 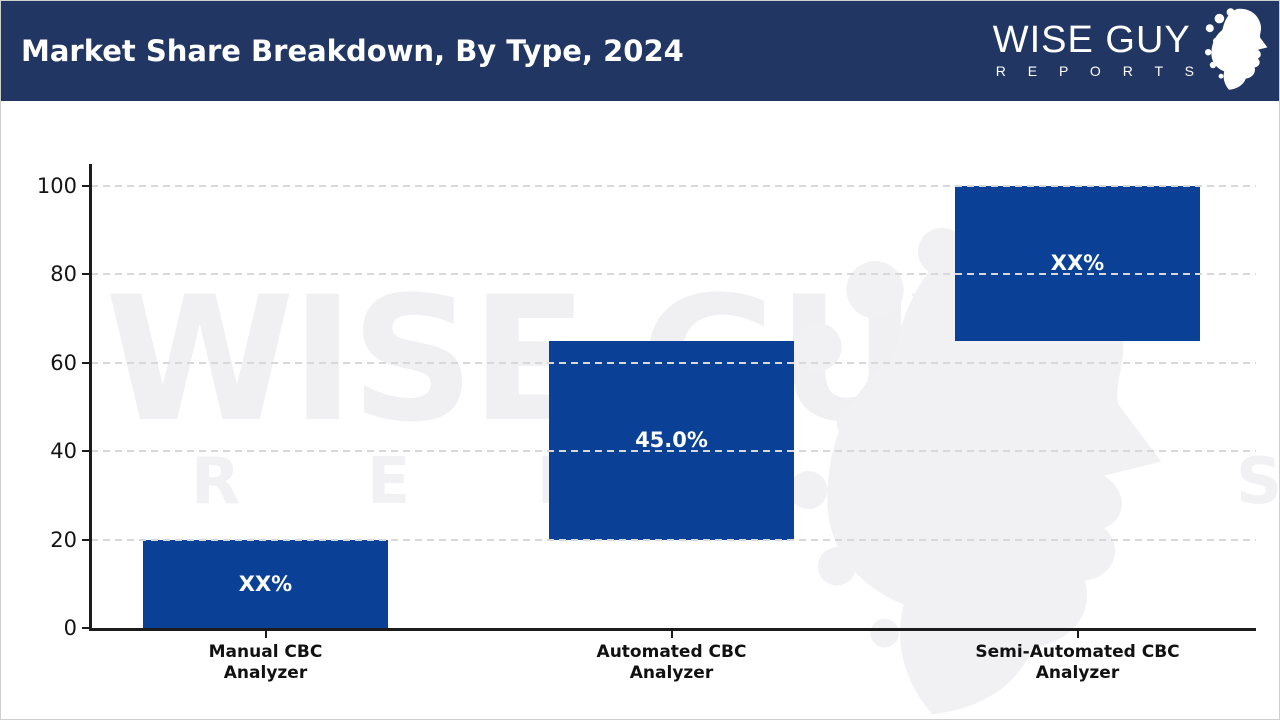 I want to click on y-tick-label: 20, so click(x=63, y=539).